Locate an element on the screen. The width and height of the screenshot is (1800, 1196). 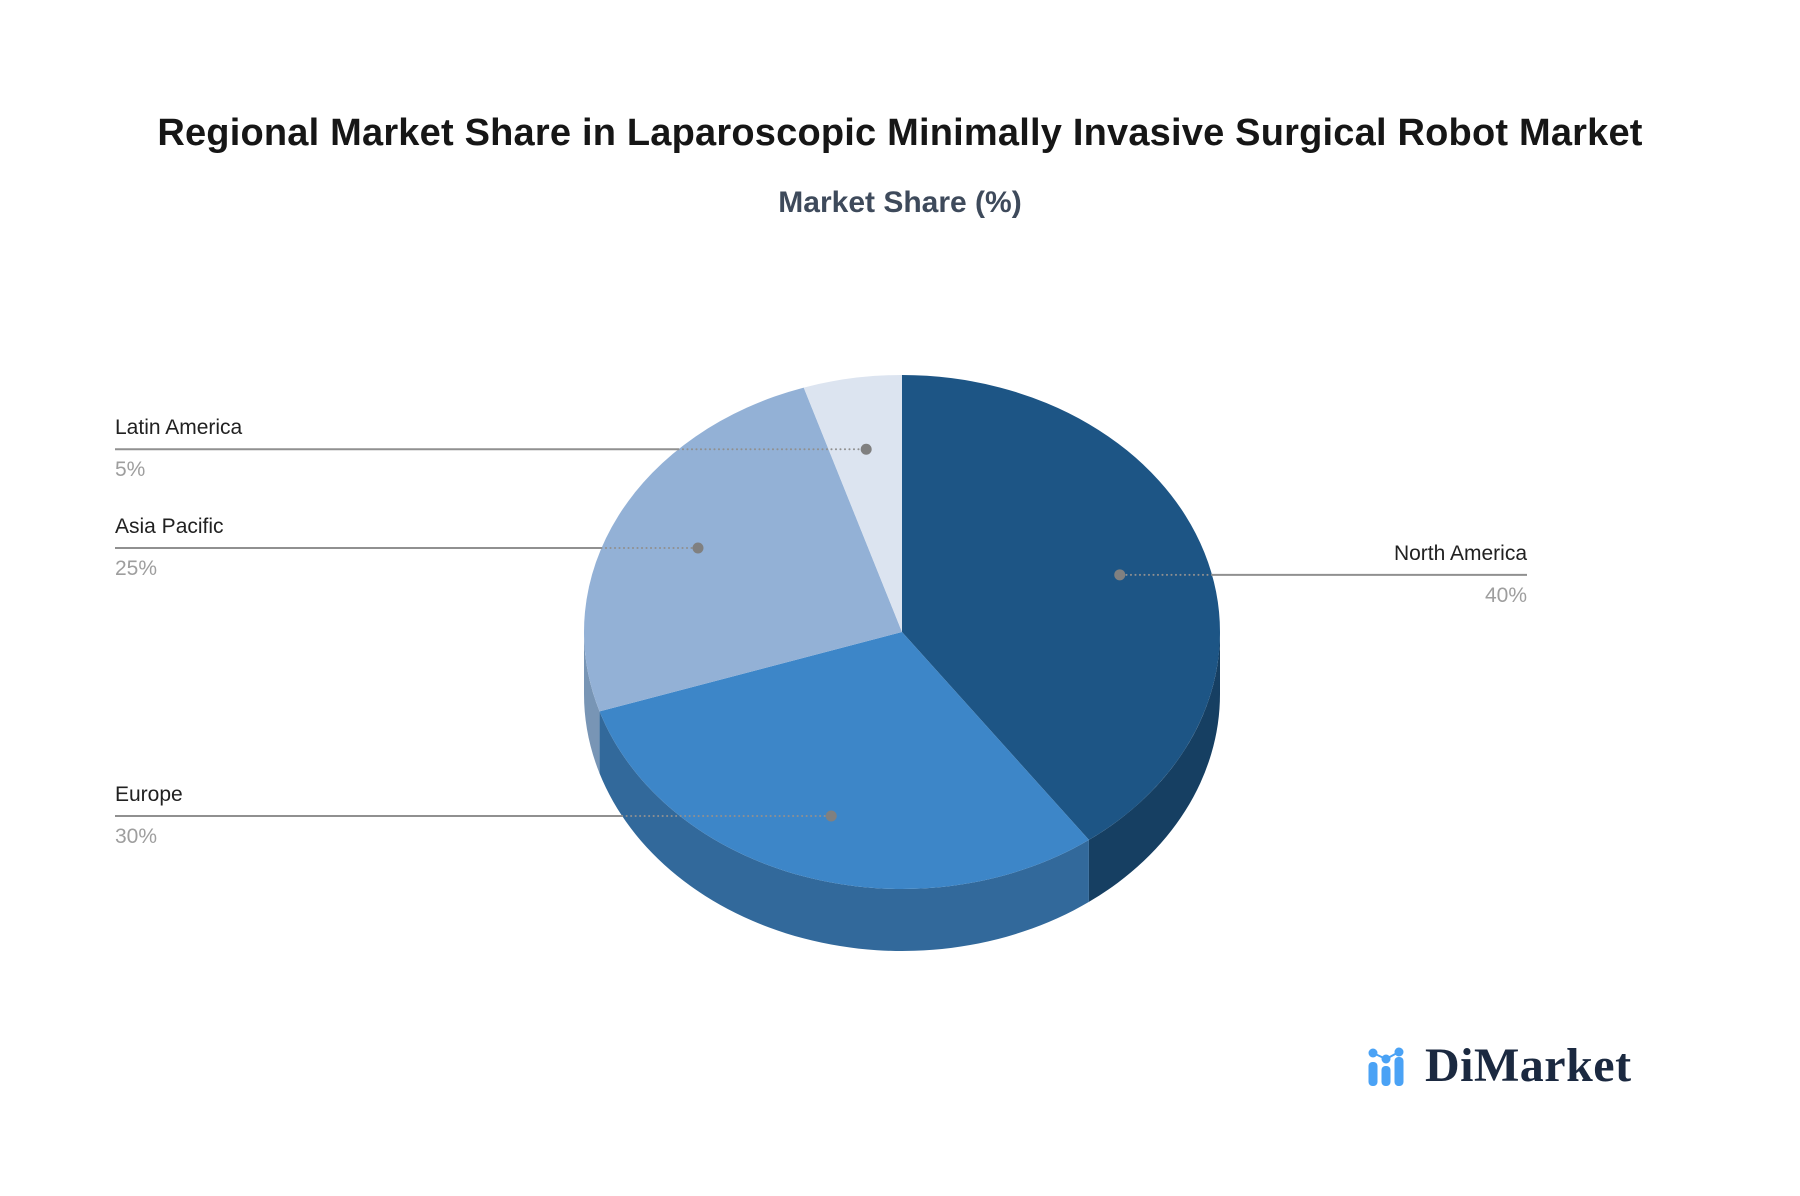
pie-slice-latin-america is located at coordinates (852, 503).